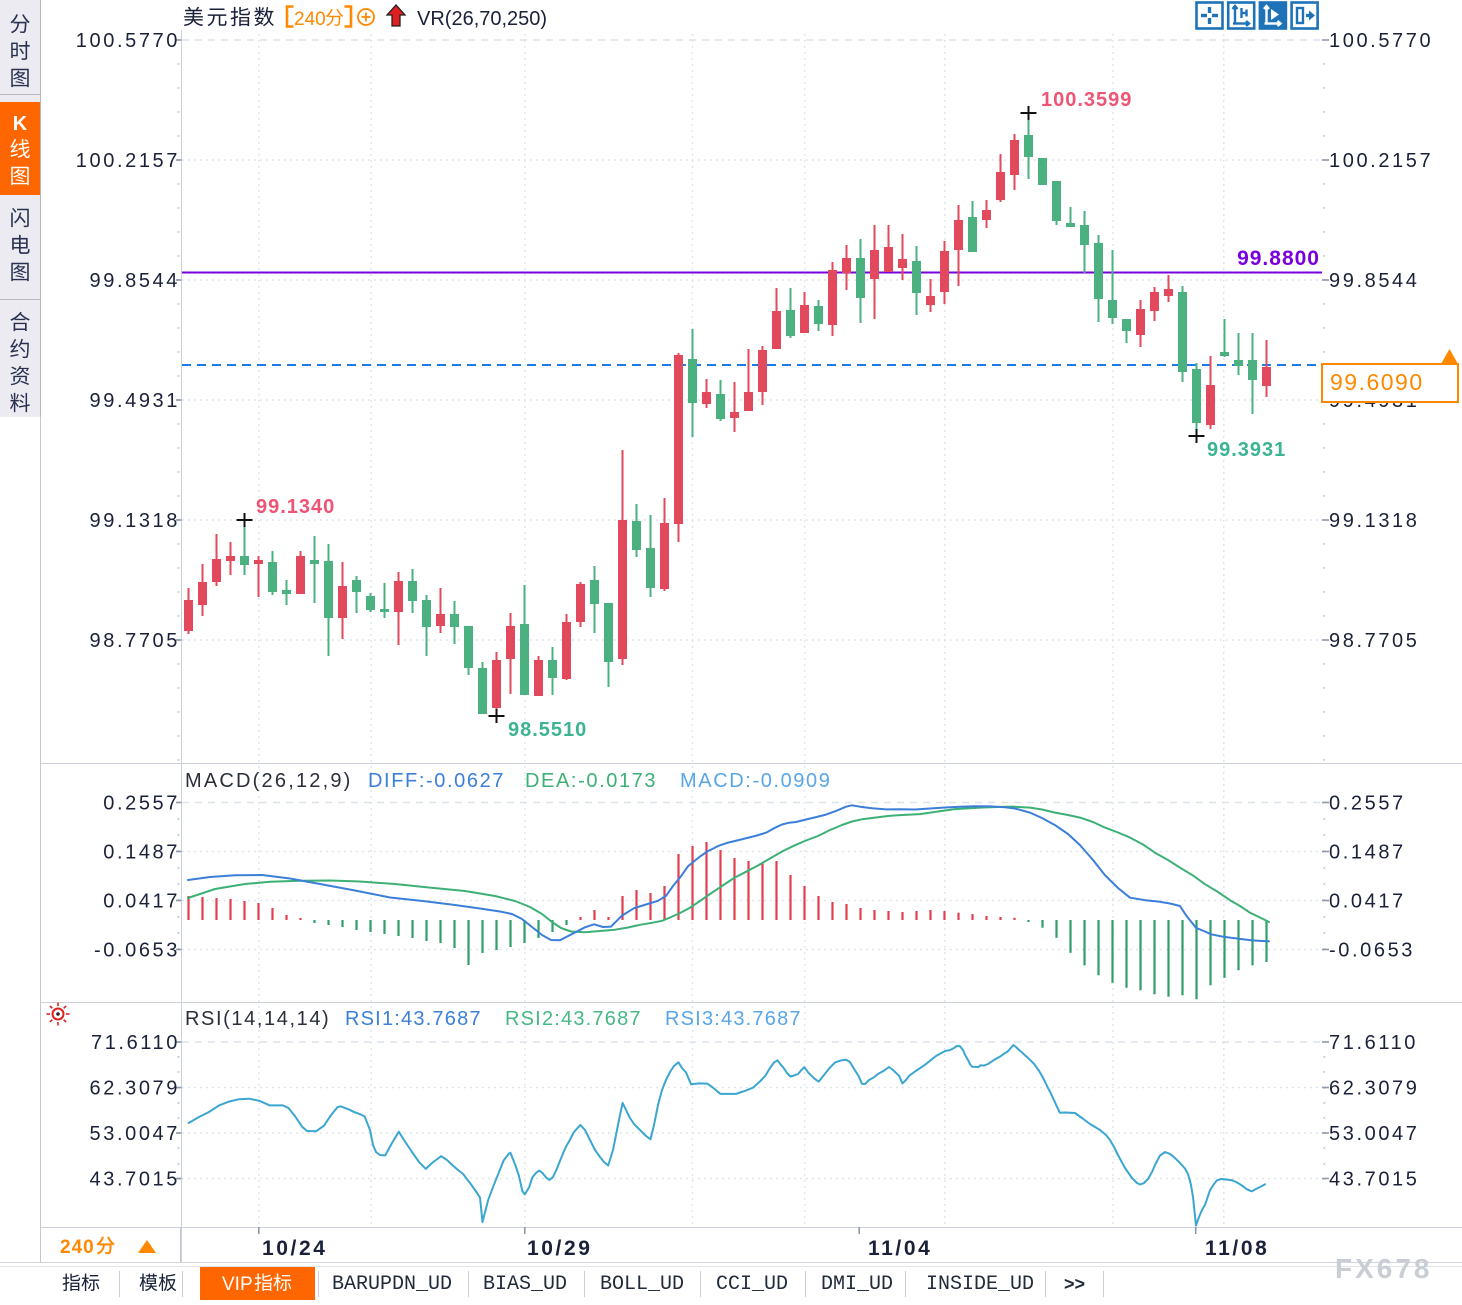  Describe the element at coordinates (752, 1284) in the screenshot. I see `svg-text: CCI_UD` at that location.